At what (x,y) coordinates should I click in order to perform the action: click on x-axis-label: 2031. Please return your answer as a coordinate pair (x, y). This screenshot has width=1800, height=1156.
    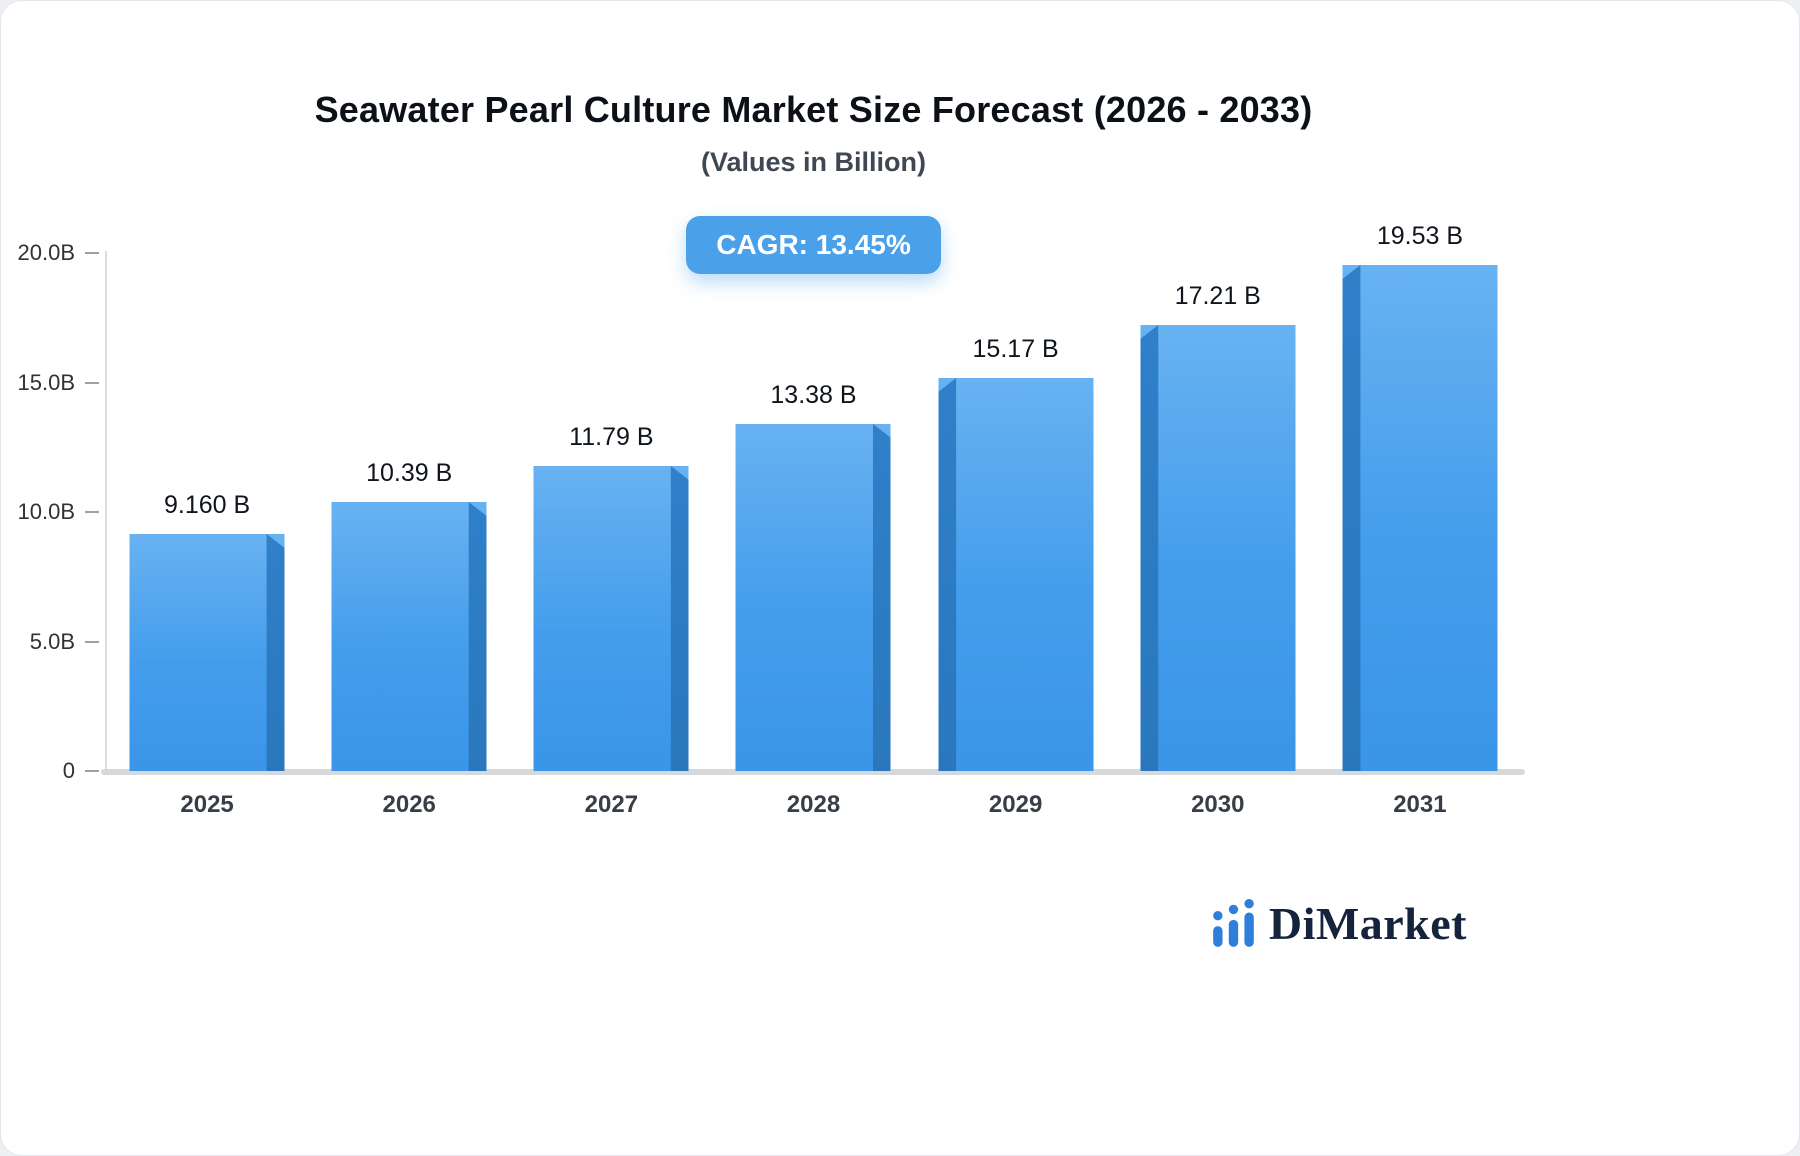
    Looking at the image, I should click on (1420, 804).